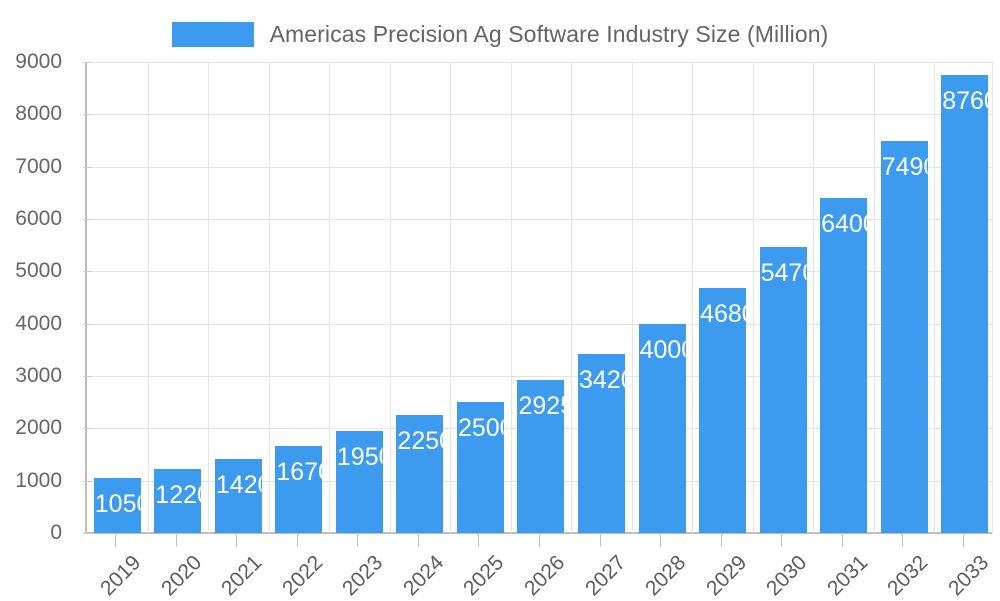 The width and height of the screenshot is (1000, 601). I want to click on bar: 4680, so click(723, 410).